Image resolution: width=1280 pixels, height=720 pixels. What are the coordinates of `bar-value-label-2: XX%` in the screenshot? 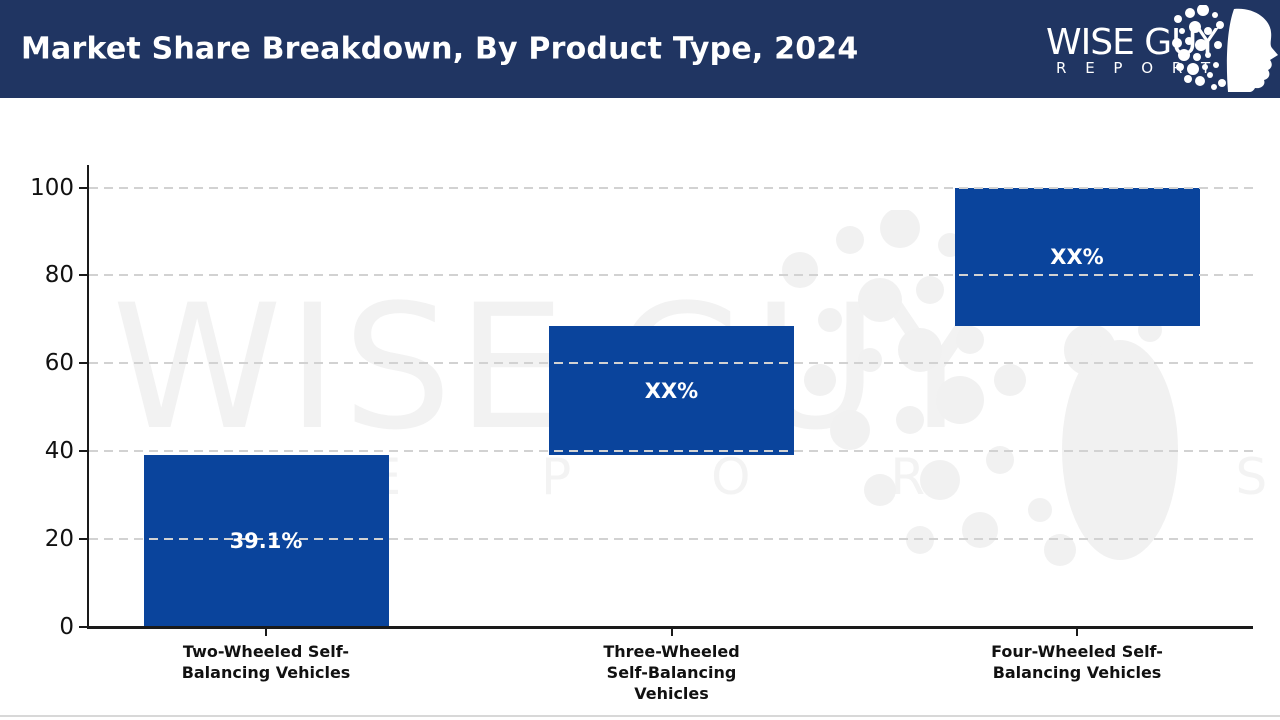 It's located at (671, 390).